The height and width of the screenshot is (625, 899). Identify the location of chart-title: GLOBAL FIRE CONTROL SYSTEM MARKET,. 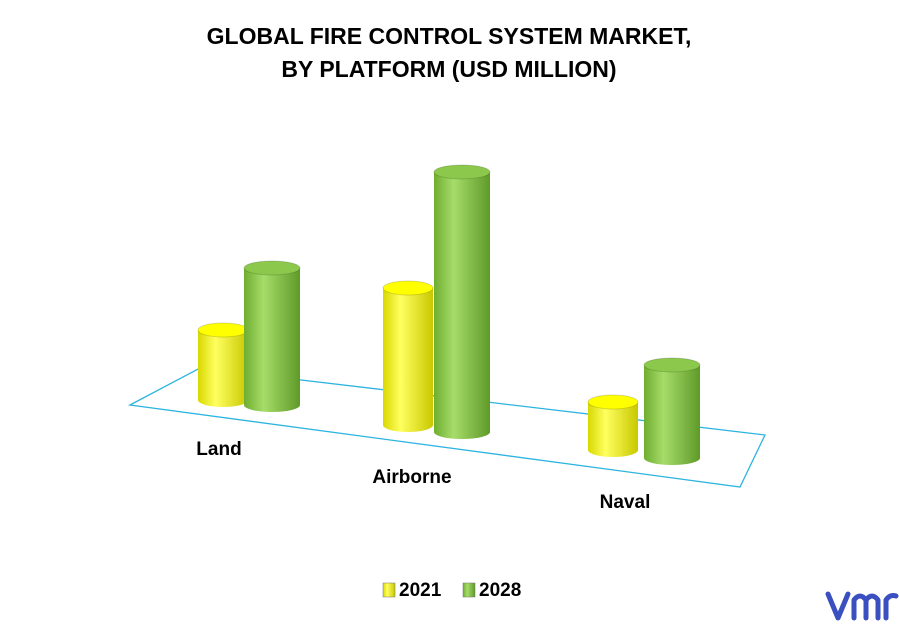
(449, 36).